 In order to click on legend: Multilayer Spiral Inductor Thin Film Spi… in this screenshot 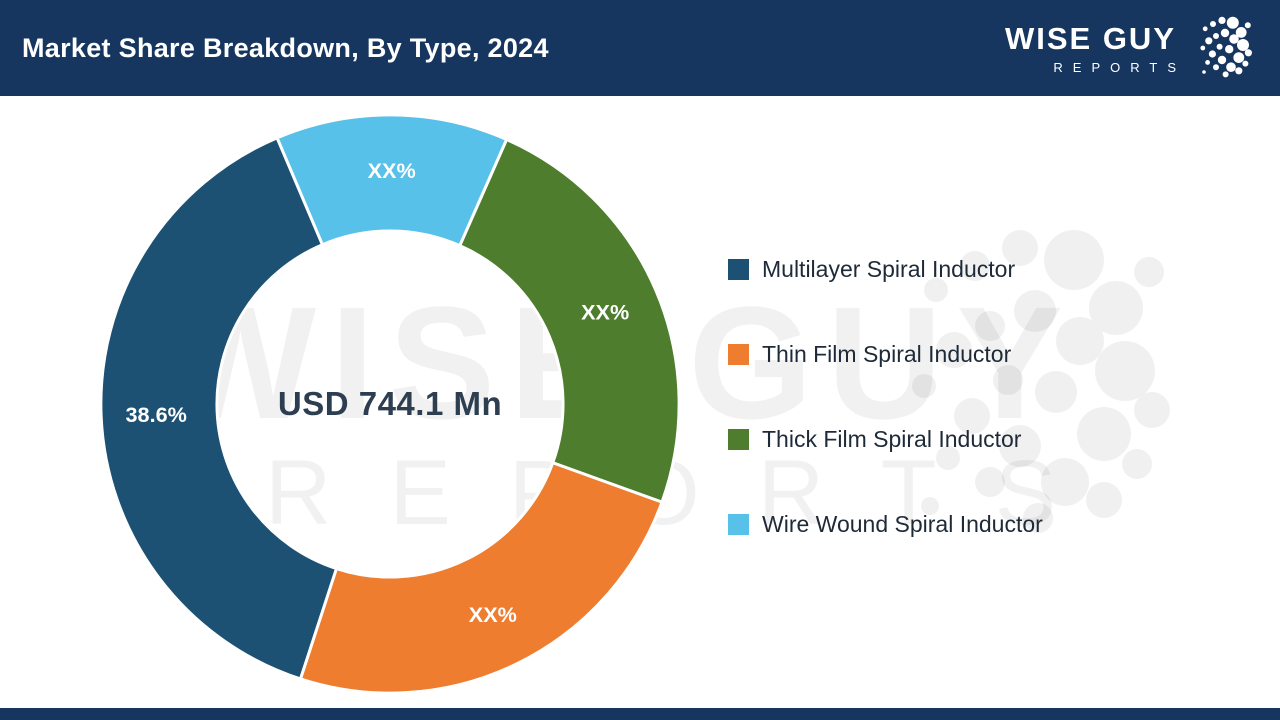, I will do `click(885, 397)`.